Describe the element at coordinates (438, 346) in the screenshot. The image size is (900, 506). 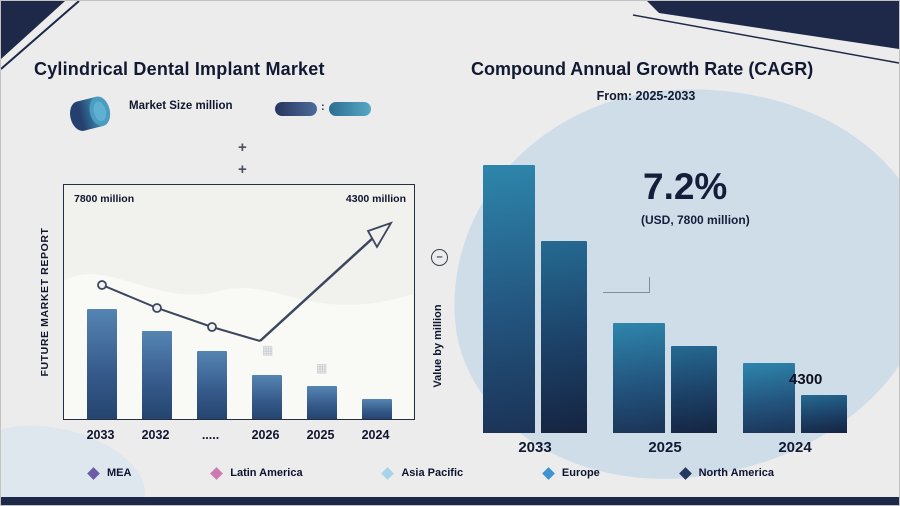
I see `right-y-axis-label: Value by million` at that location.